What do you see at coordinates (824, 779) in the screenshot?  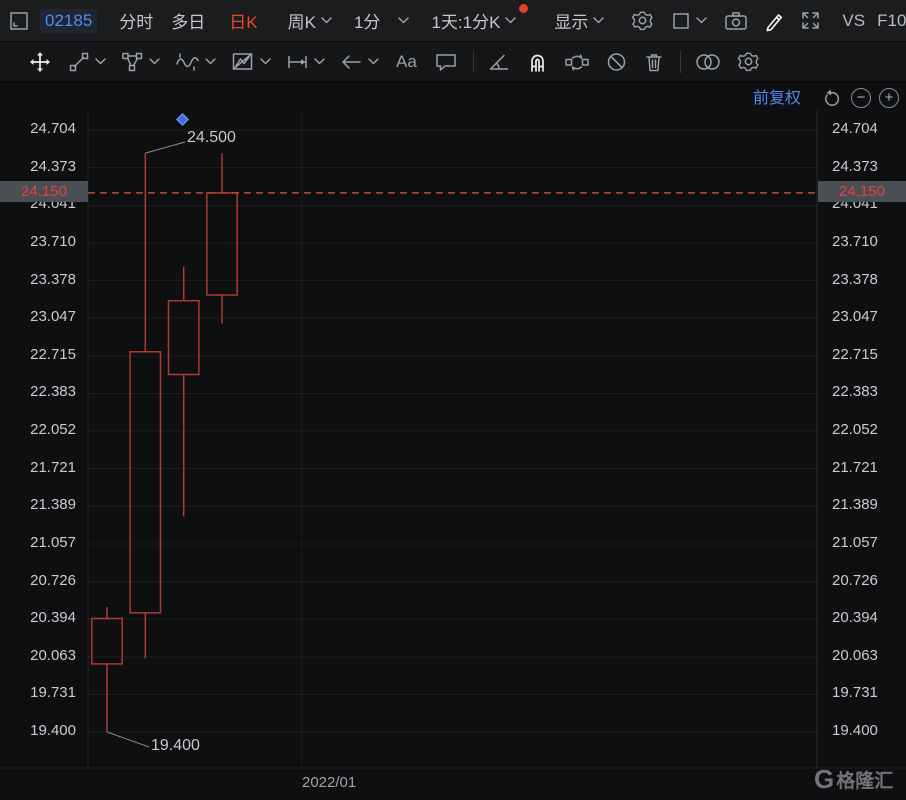 I see `gelonghui-logo-icon: G` at bounding box center [824, 779].